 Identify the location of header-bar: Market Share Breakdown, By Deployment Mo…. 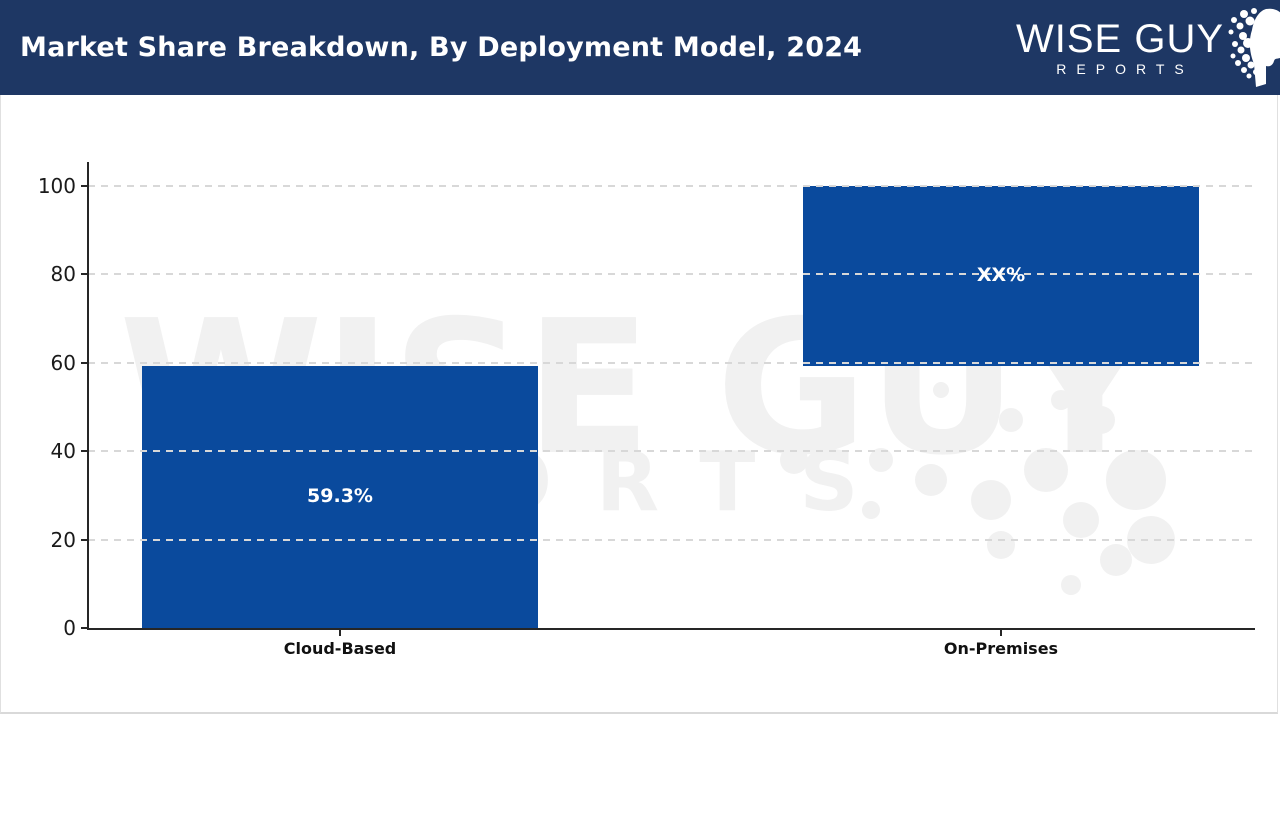
(640, 47).